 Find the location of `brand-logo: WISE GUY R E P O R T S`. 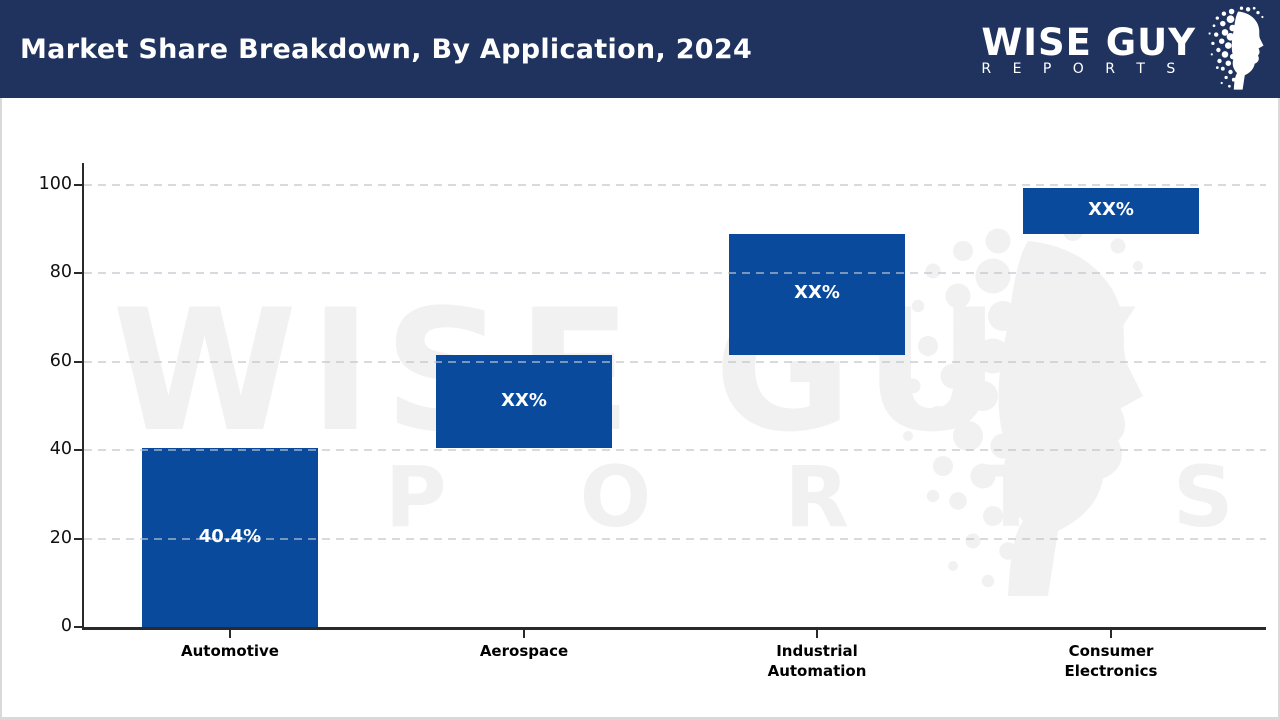

brand-logo: WISE GUY R E P O R T S is located at coordinates (1126, 50).